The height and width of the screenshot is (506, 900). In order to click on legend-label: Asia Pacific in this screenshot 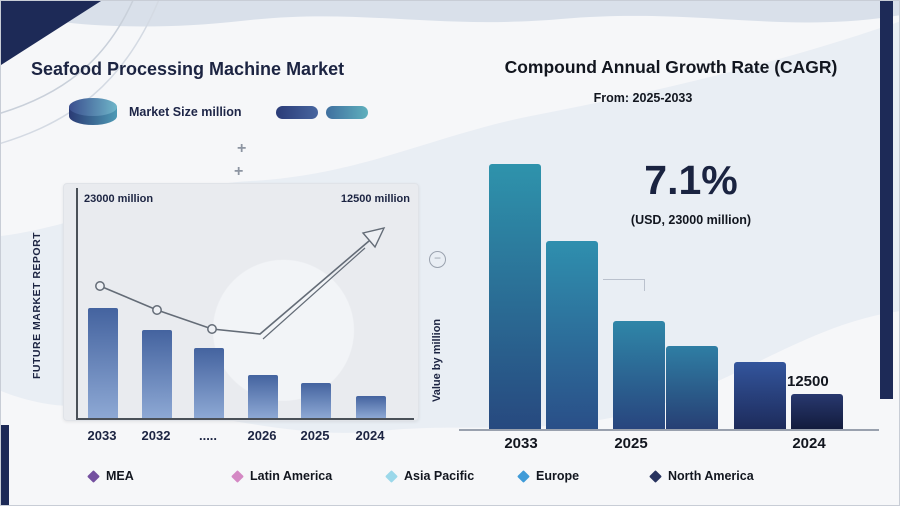, I will do `click(439, 476)`.